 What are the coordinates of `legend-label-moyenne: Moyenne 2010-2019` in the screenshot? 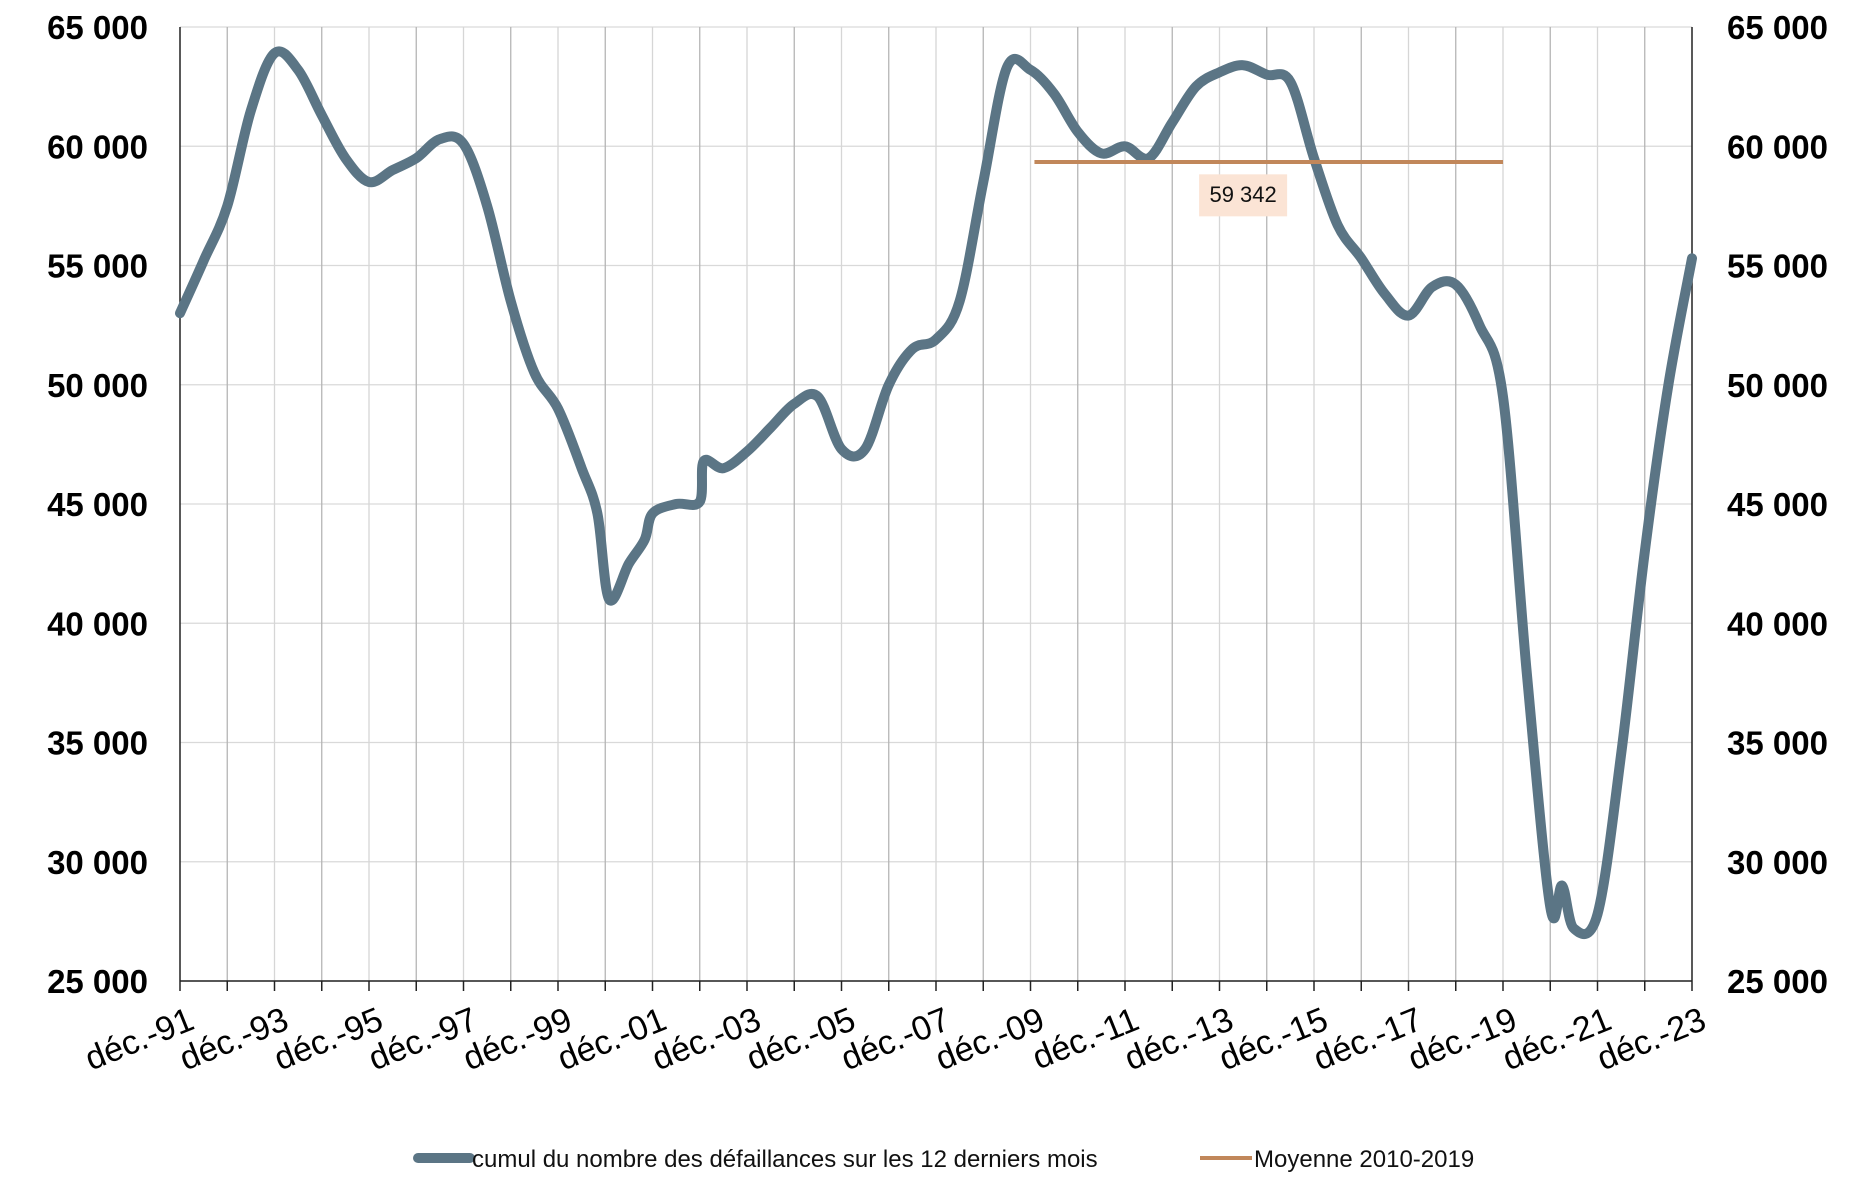 It's located at (1364, 1159).